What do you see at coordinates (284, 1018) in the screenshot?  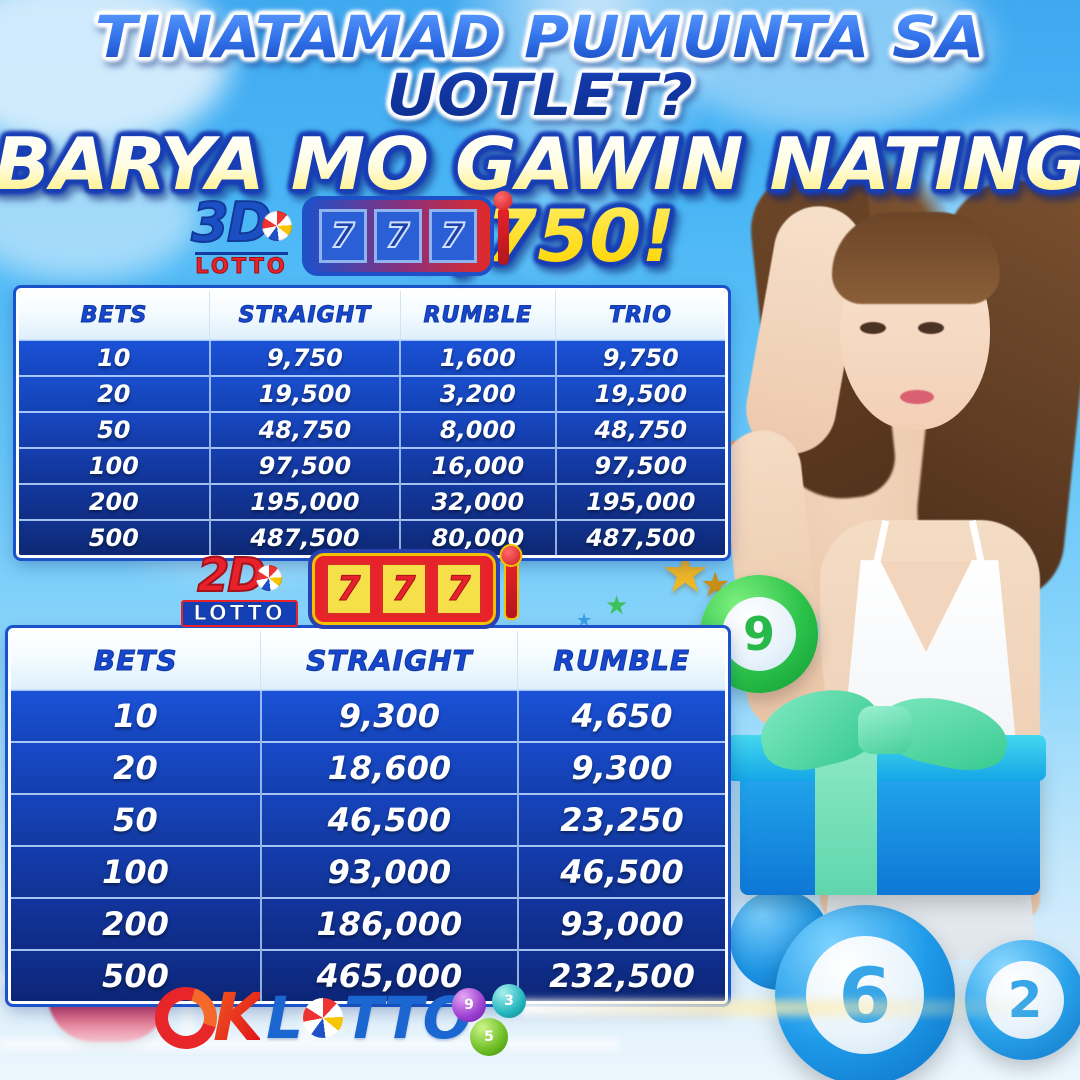 I see `ok-lotto-l: L` at bounding box center [284, 1018].